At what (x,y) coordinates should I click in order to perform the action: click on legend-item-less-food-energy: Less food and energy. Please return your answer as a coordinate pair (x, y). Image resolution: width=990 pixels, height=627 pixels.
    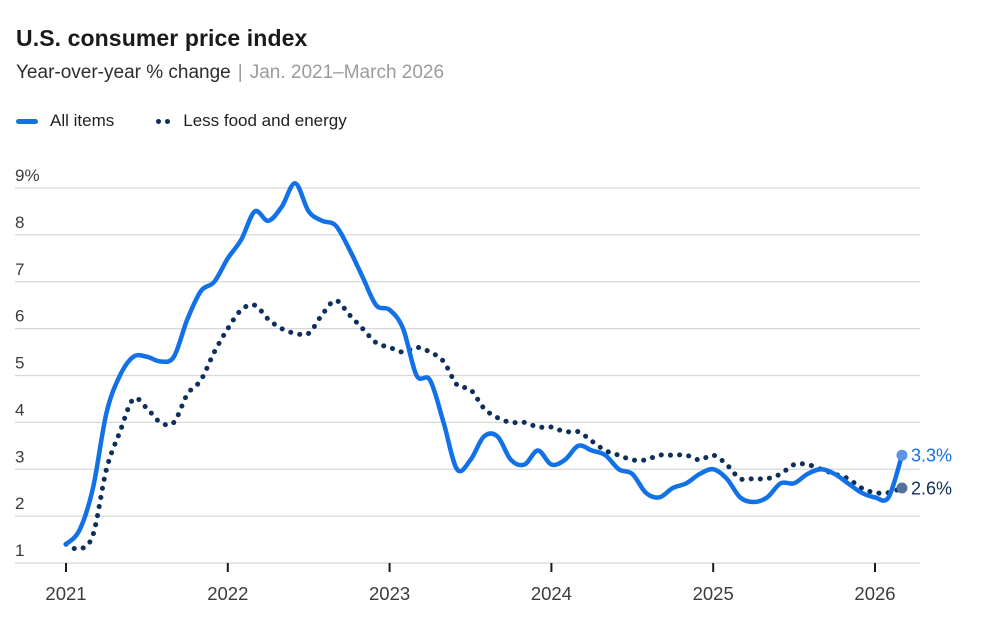
    Looking at the image, I should click on (251, 121).